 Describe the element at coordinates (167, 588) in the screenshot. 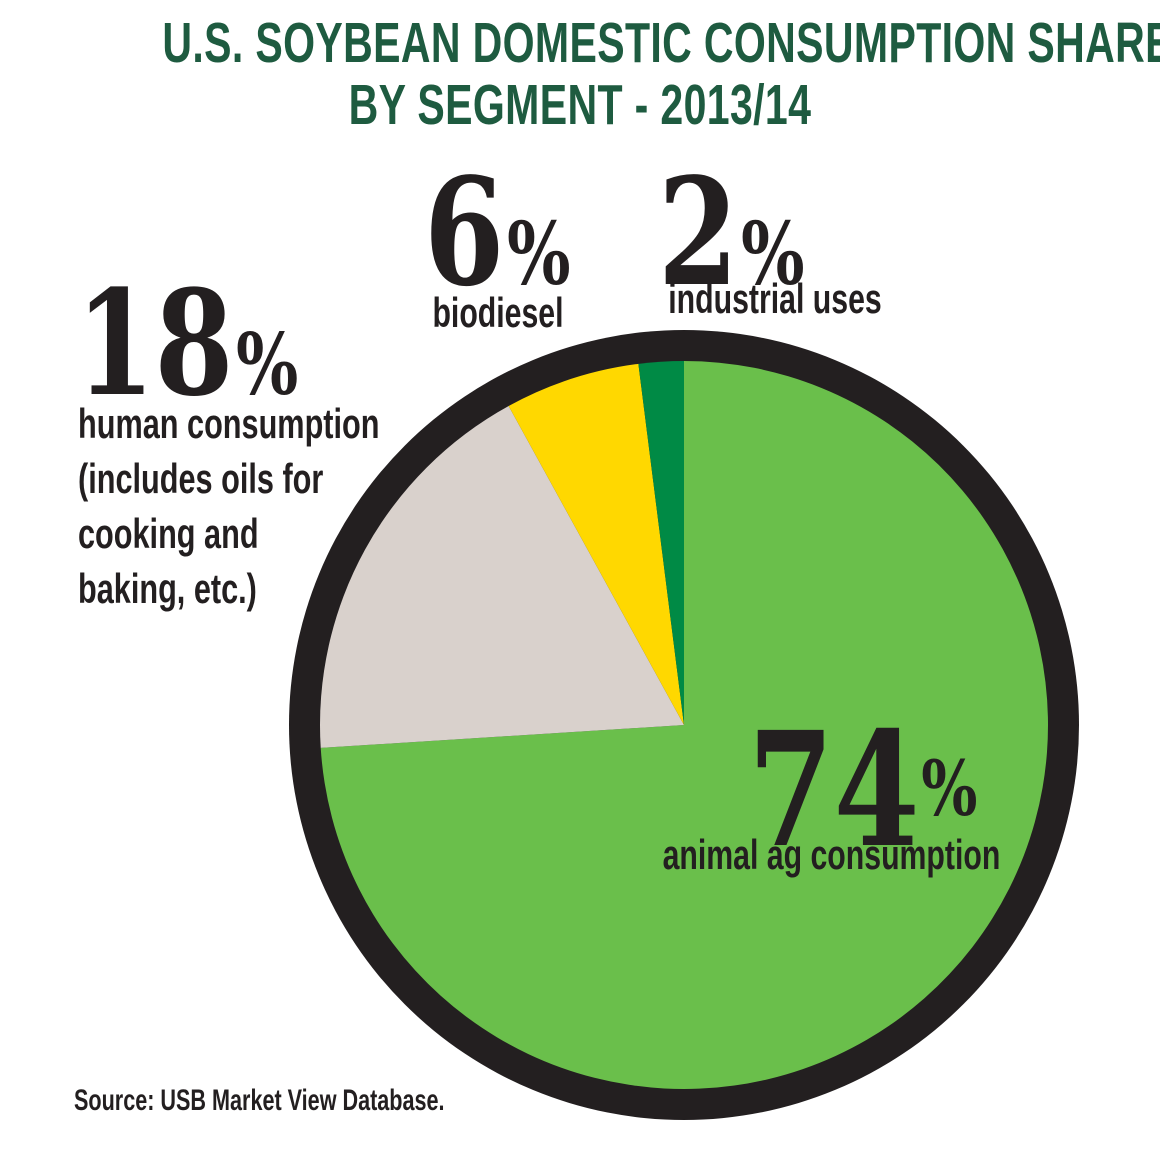

I see `human-label-line4: baking, etc.)` at that location.